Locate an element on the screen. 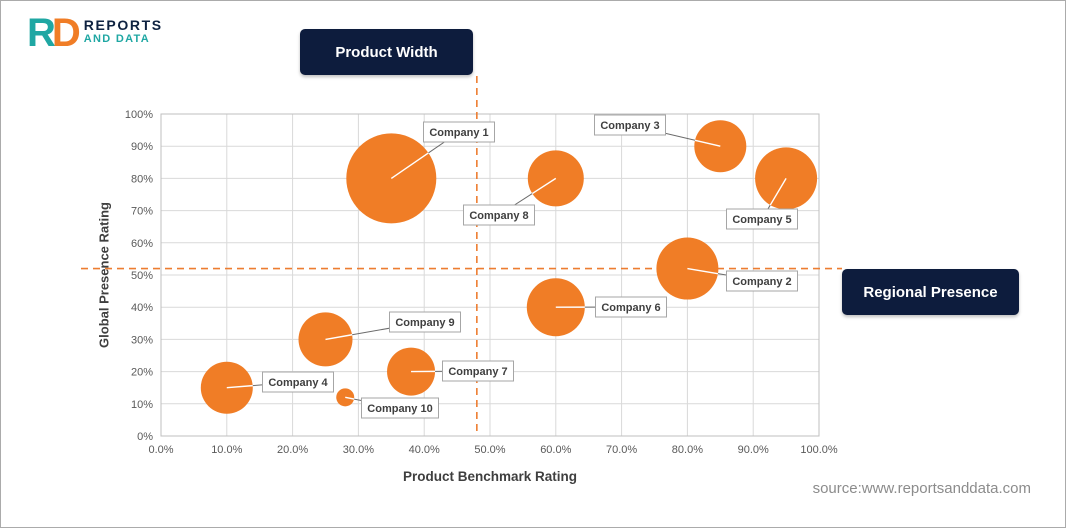 The image size is (1066, 528). x-tick-label: 50.0% is located at coordinates (489, 450).